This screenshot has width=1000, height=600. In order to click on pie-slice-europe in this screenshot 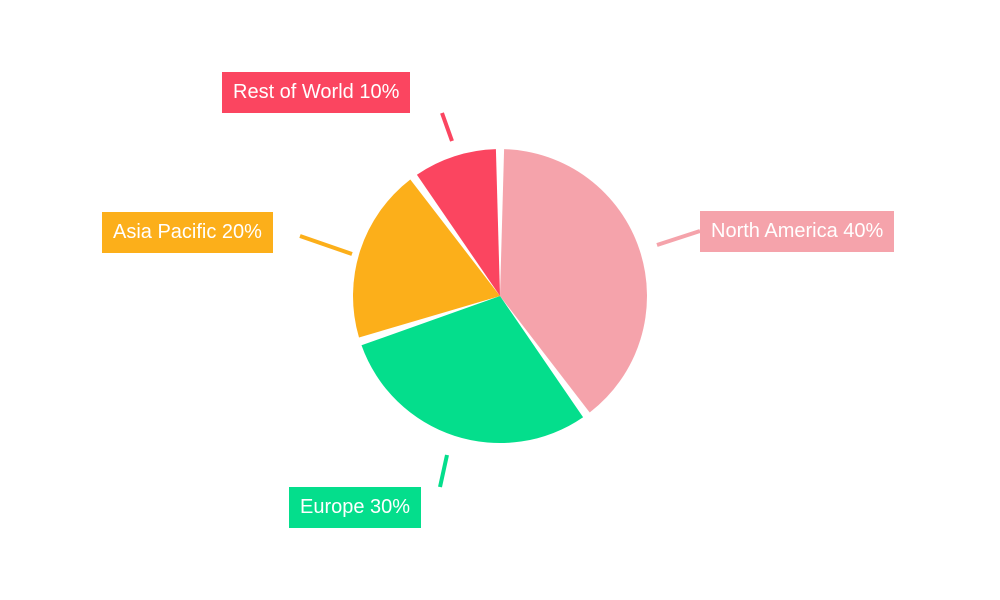, I will do `click(472, 370)`.